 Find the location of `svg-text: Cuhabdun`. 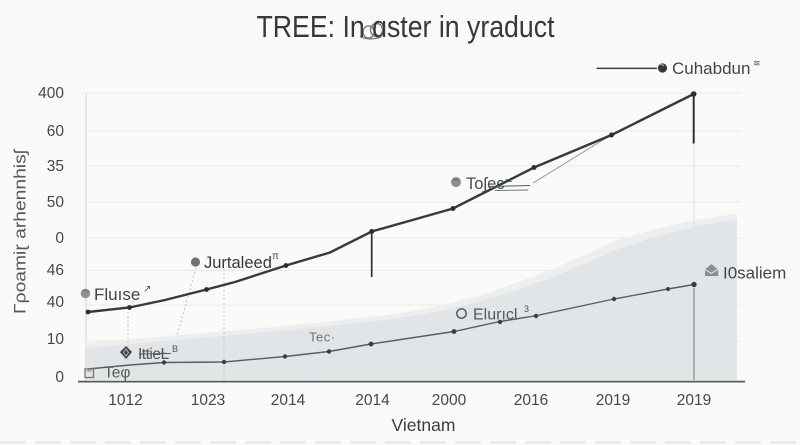

svg-text: Cuhabdun is located at coordinates (711, 68).